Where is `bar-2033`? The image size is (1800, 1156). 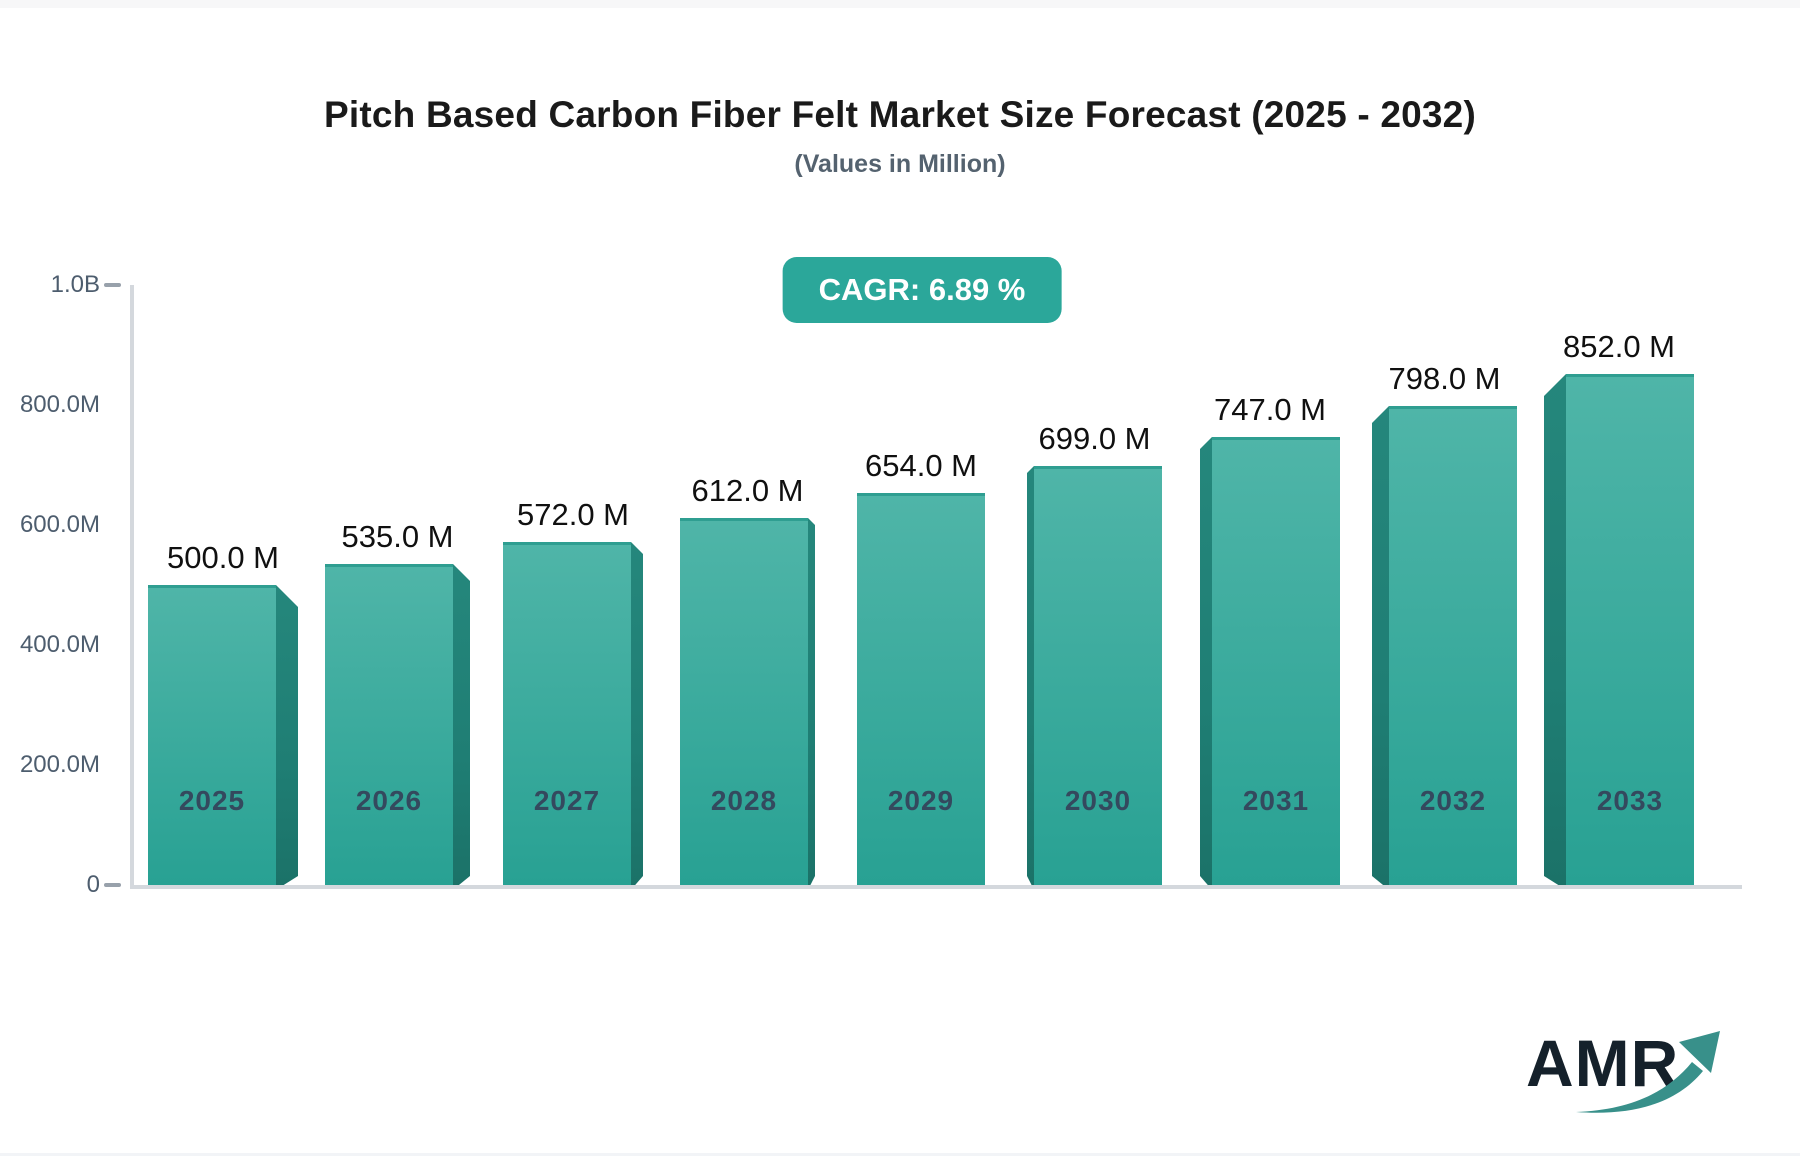 bar-2033 is located at coordinates (1630, 629).